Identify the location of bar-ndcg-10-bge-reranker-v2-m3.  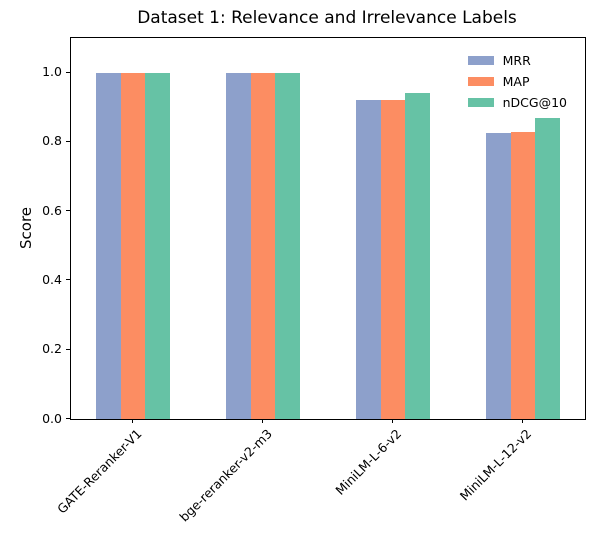
(287, 245).